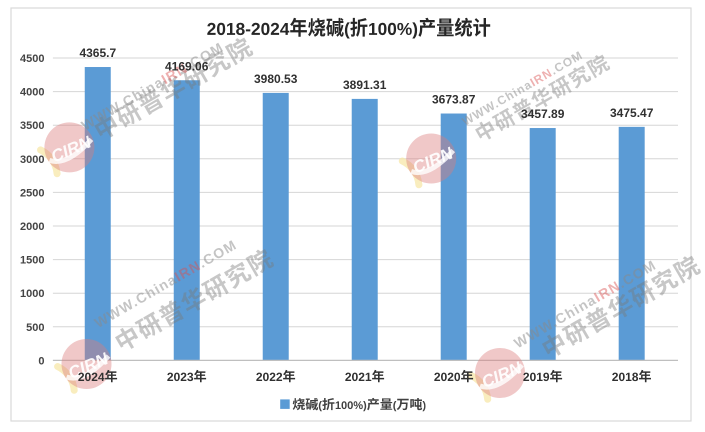  What do you see at coordinates (632, 113) in the screenshot?
I see `svg-text: 3475.47` at bounding box center [632, 113].